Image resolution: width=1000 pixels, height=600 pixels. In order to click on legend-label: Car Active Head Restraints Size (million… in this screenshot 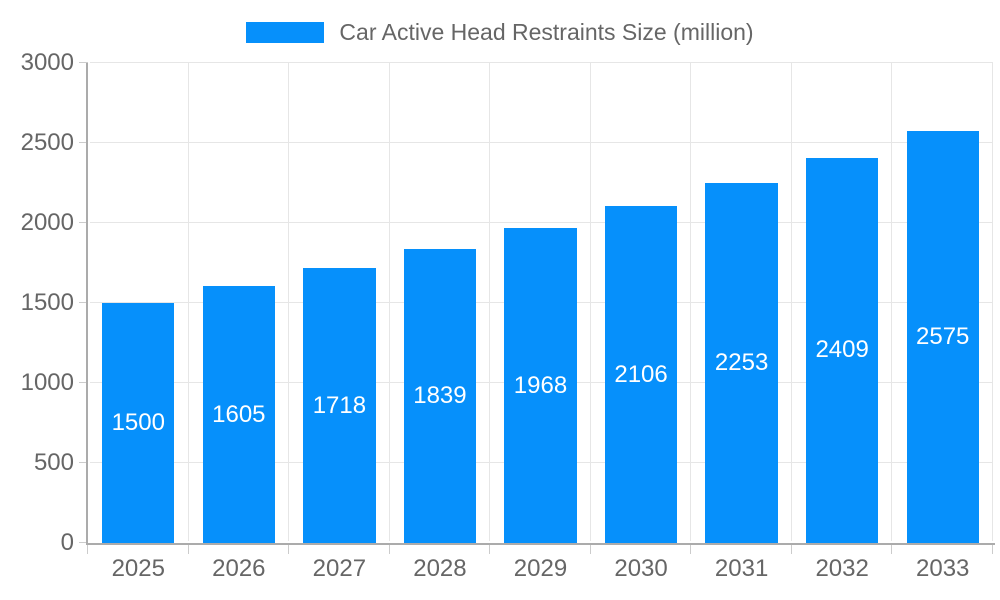, I will do `click(546, 32)`.